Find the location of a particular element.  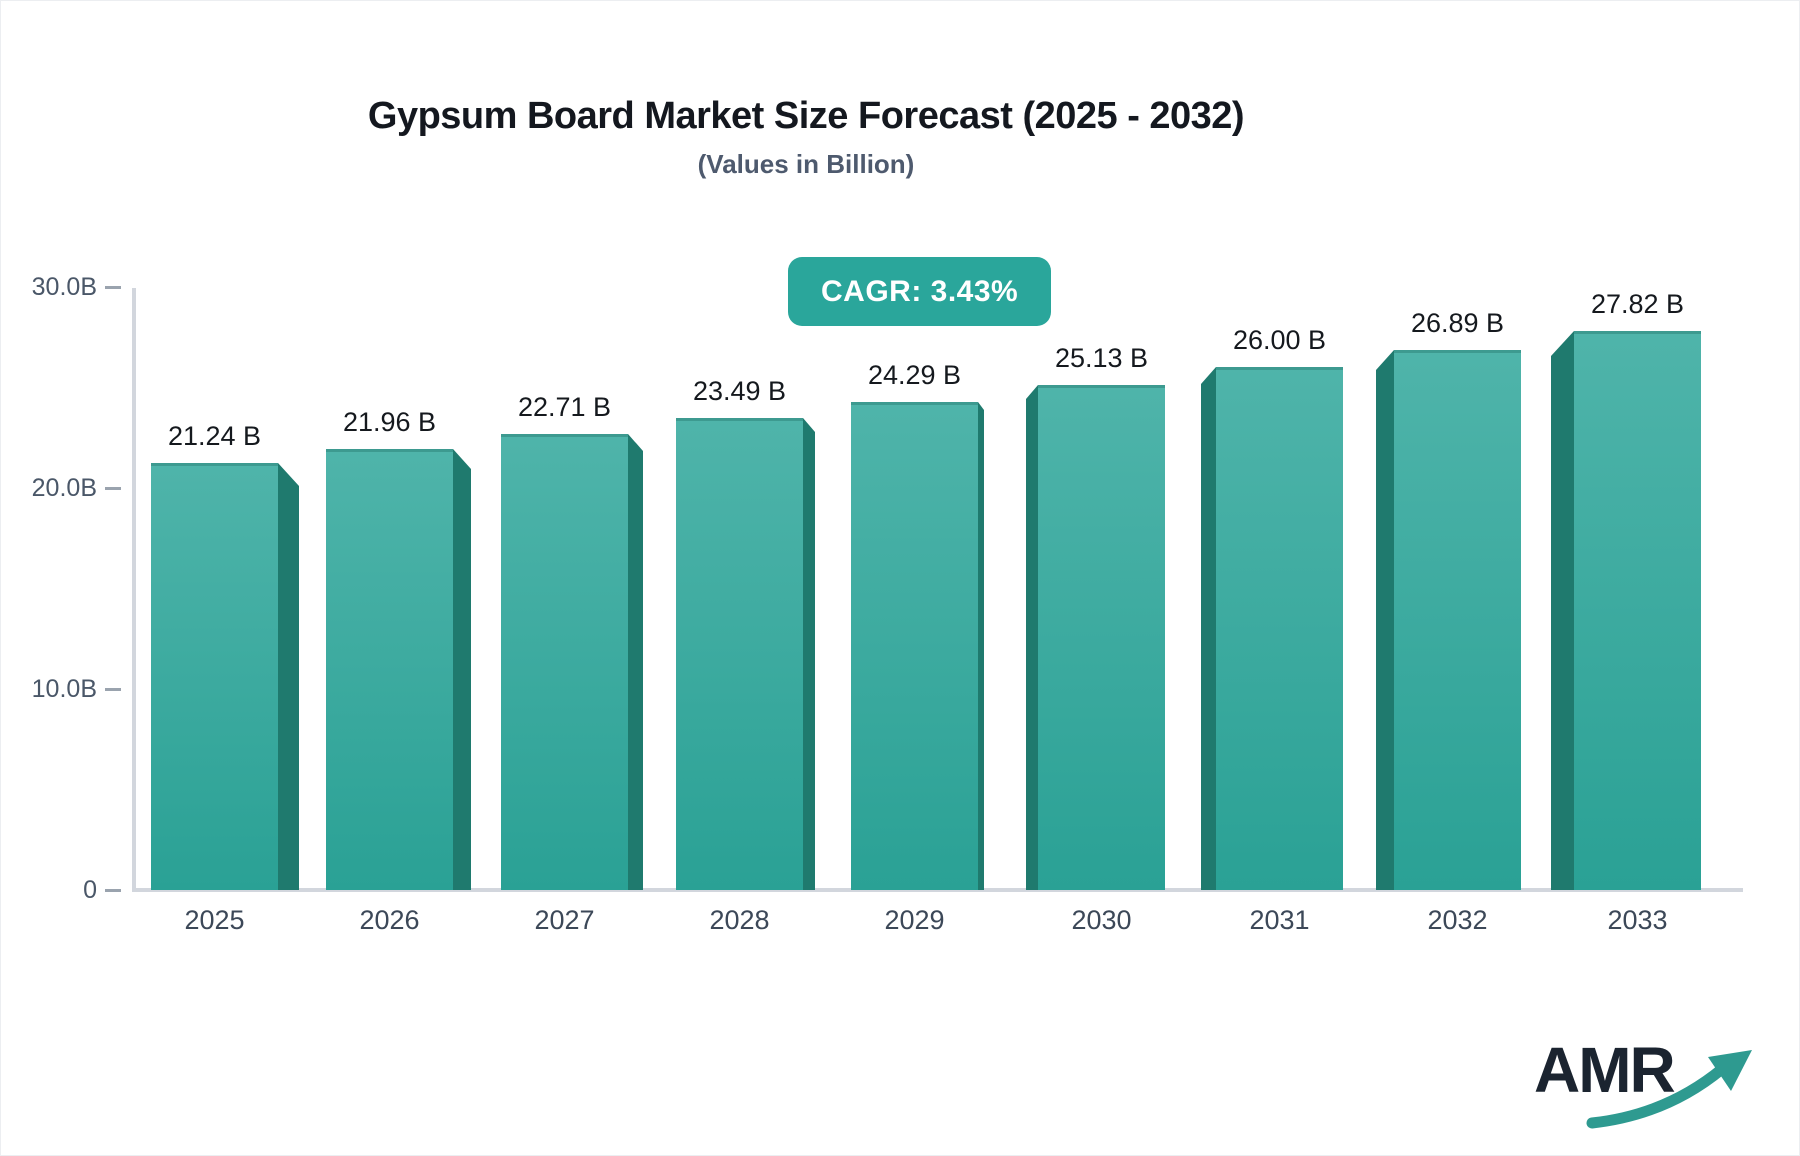

bar-value-label: 25.13 B is located at coordinates (1101, 358).